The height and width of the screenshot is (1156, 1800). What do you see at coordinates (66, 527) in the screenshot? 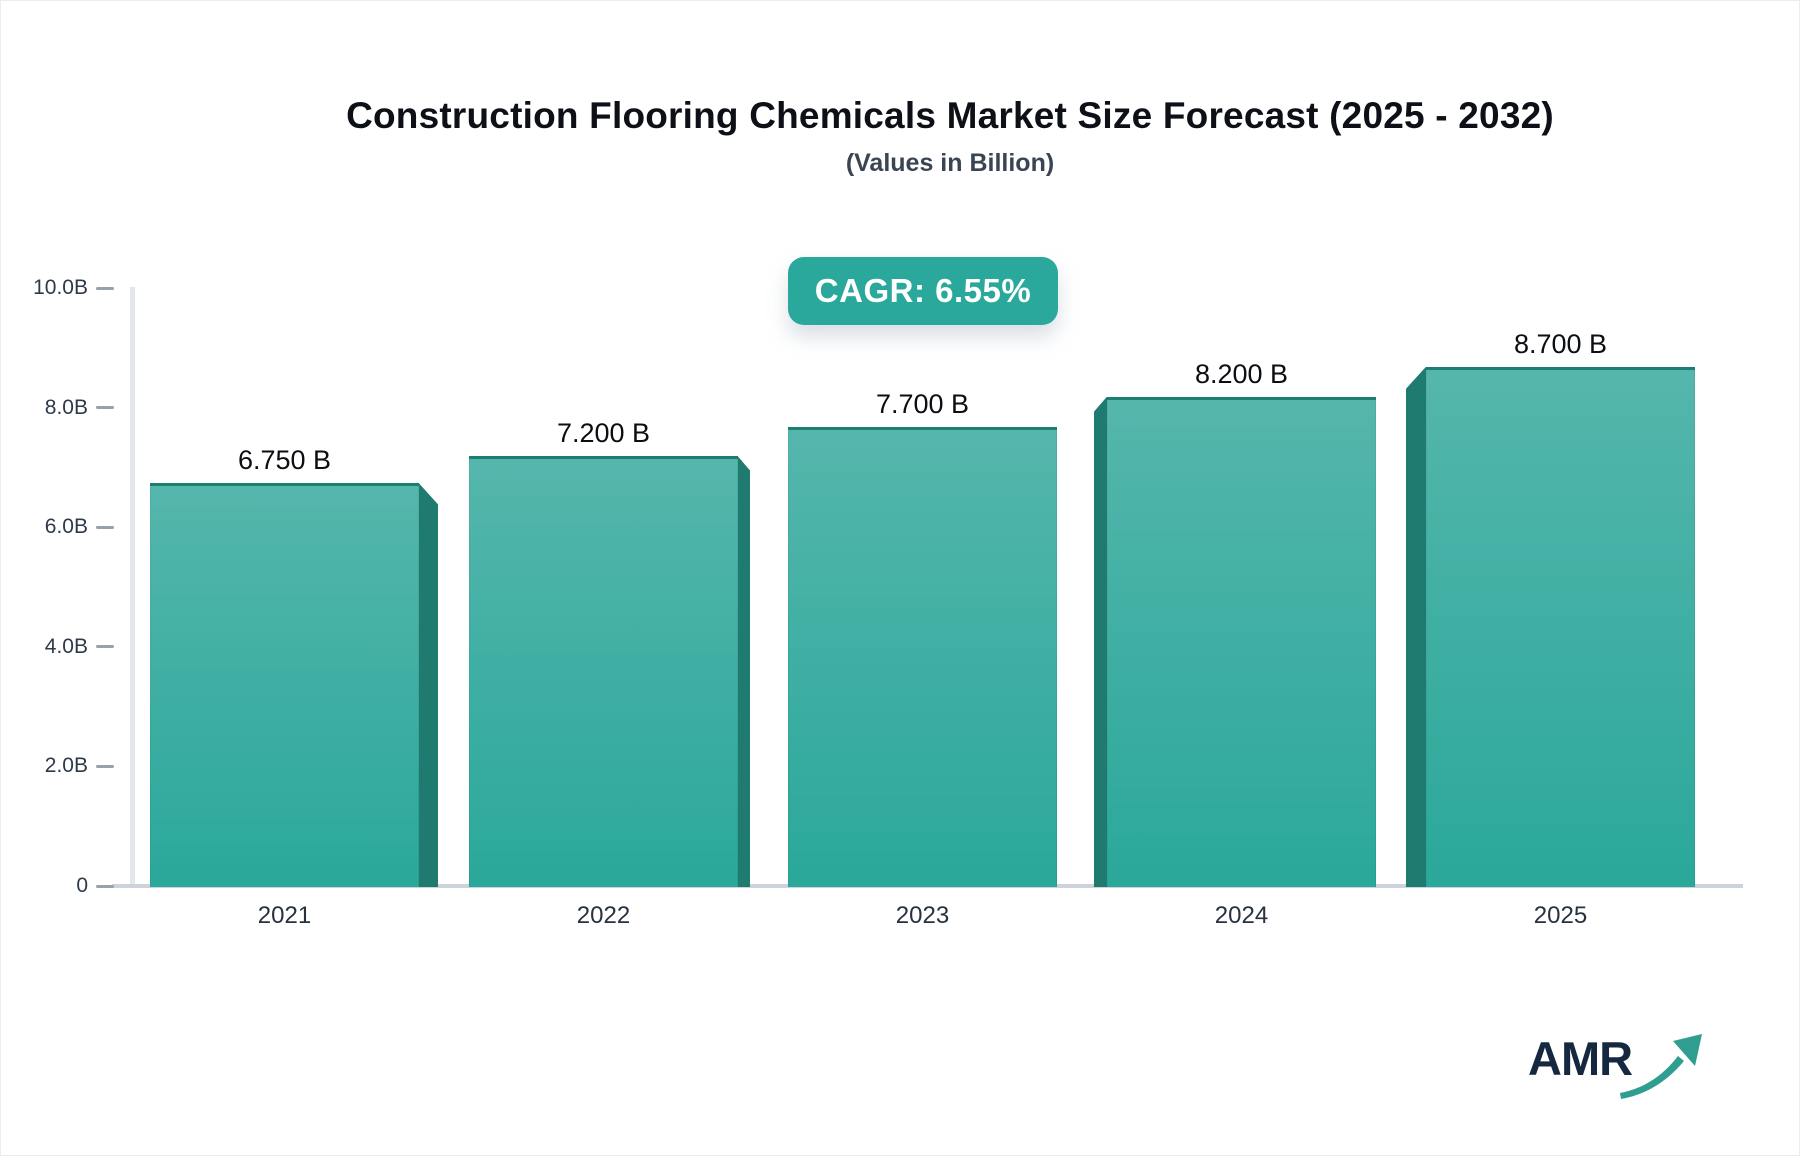
I see `y-tick-label: 6.0B` at bounding box center [66, 527].